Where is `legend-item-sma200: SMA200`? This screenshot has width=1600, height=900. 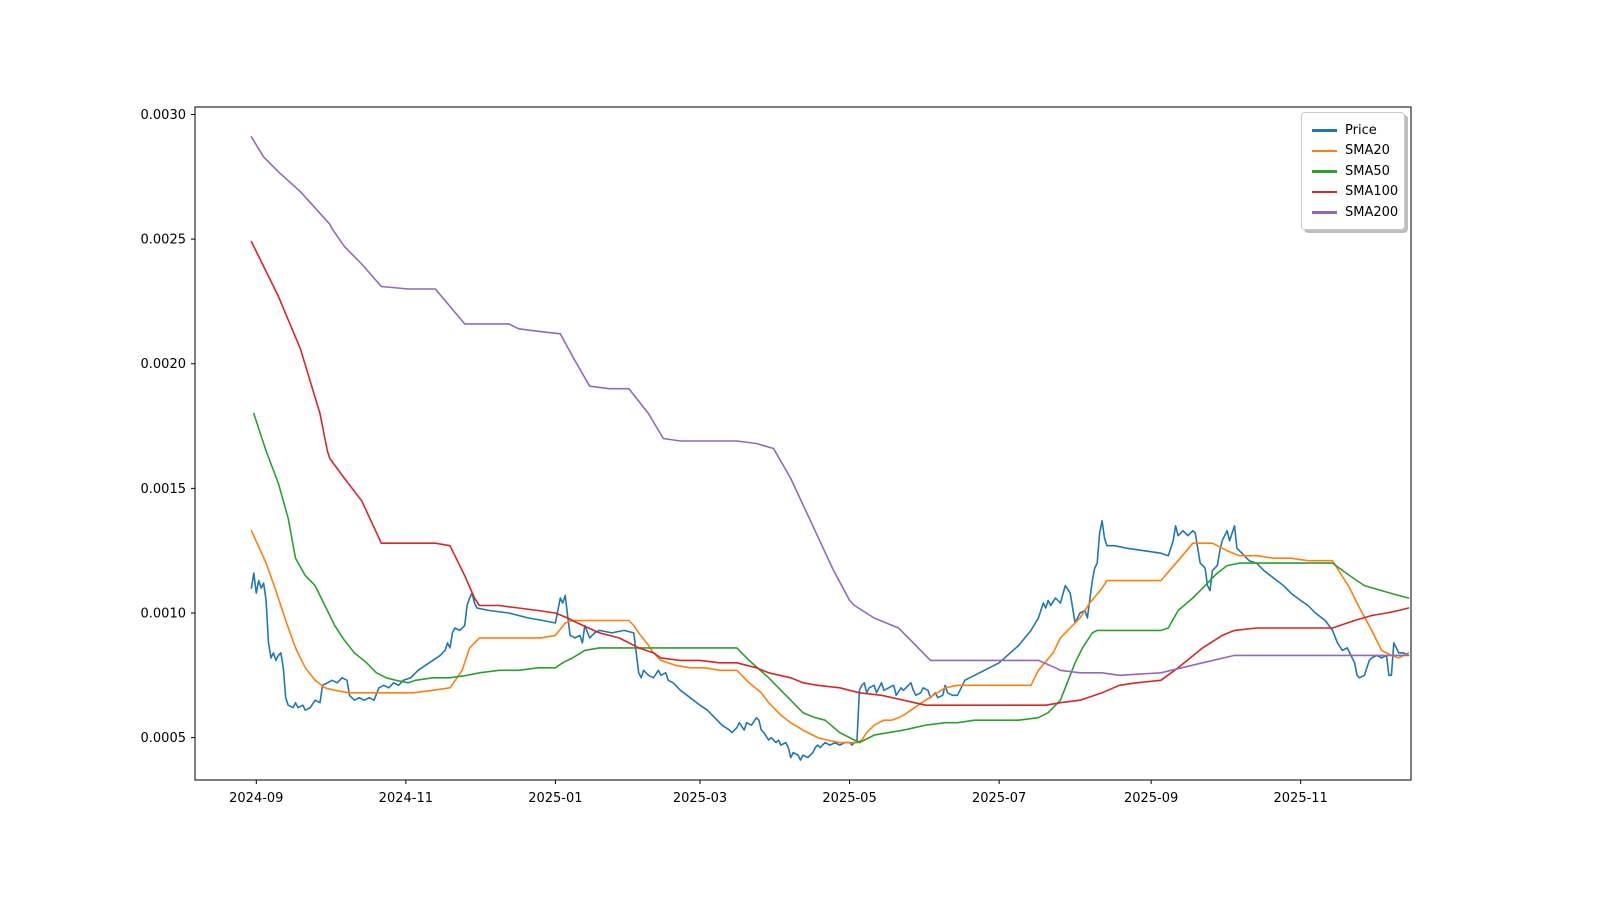 legend-item-sma200: SMA200 is located at coordinates (1355, 212).